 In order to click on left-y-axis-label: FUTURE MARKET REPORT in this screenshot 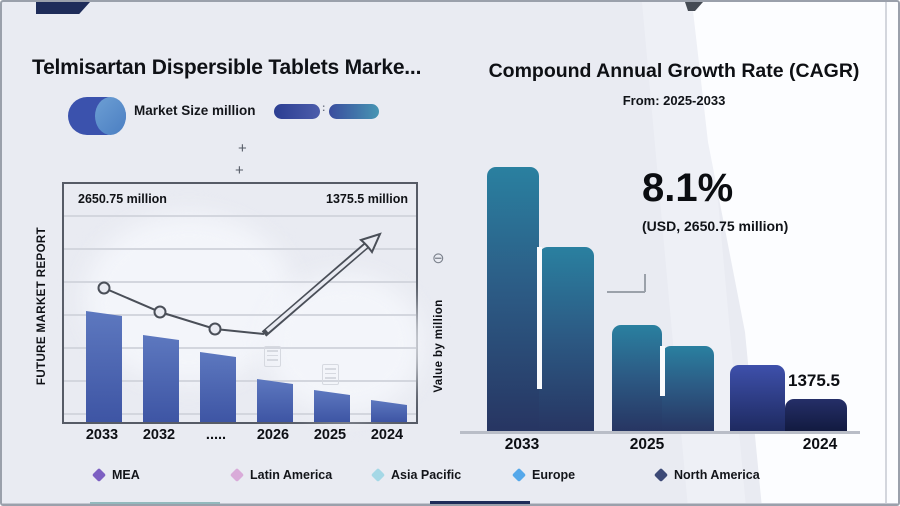, I will do `click(42, 306)`.